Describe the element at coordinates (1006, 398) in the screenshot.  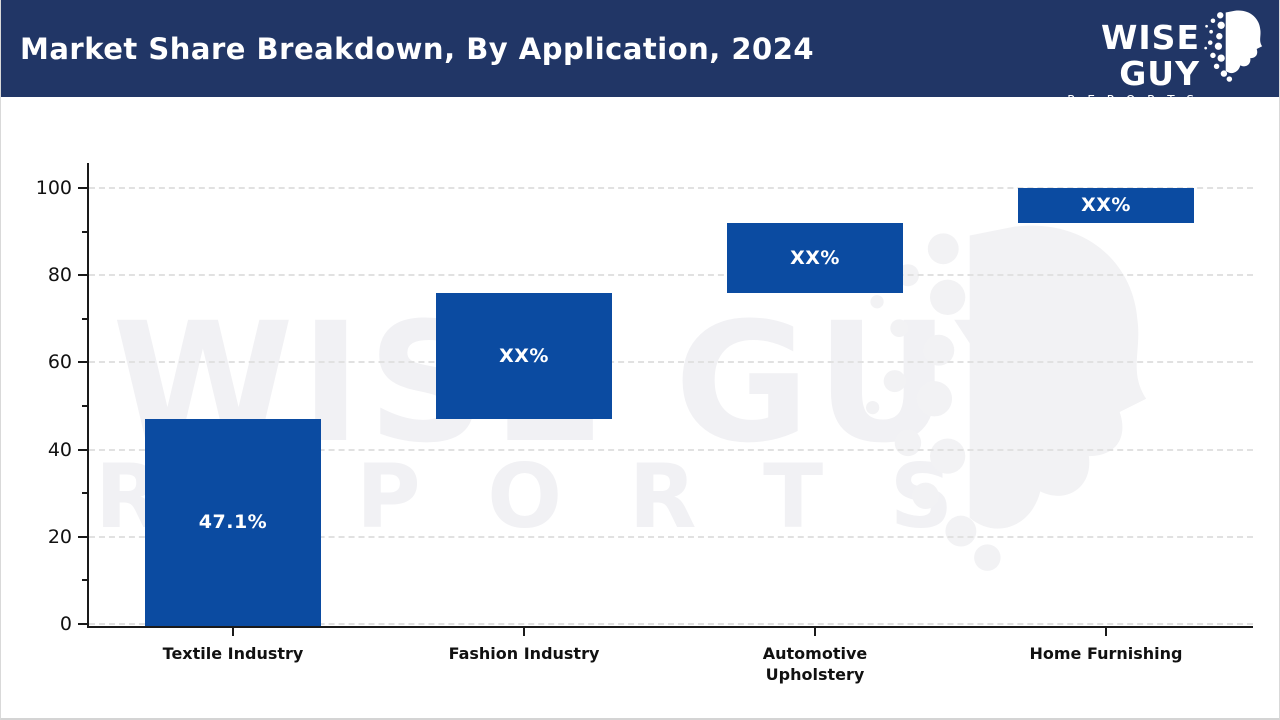
I see `watermark-head-icon` at that location.